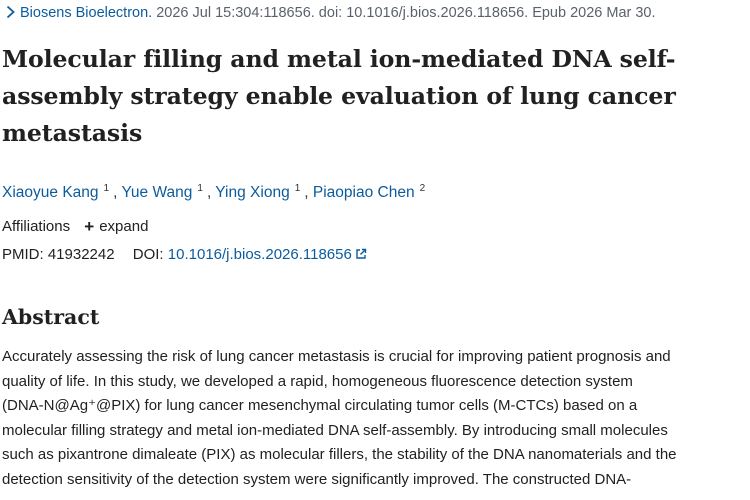 This screenshot has width=750, height=500. Describe the element at coordinates (124, 226) in the screenshot. I see `expand-label: expand` at that location.